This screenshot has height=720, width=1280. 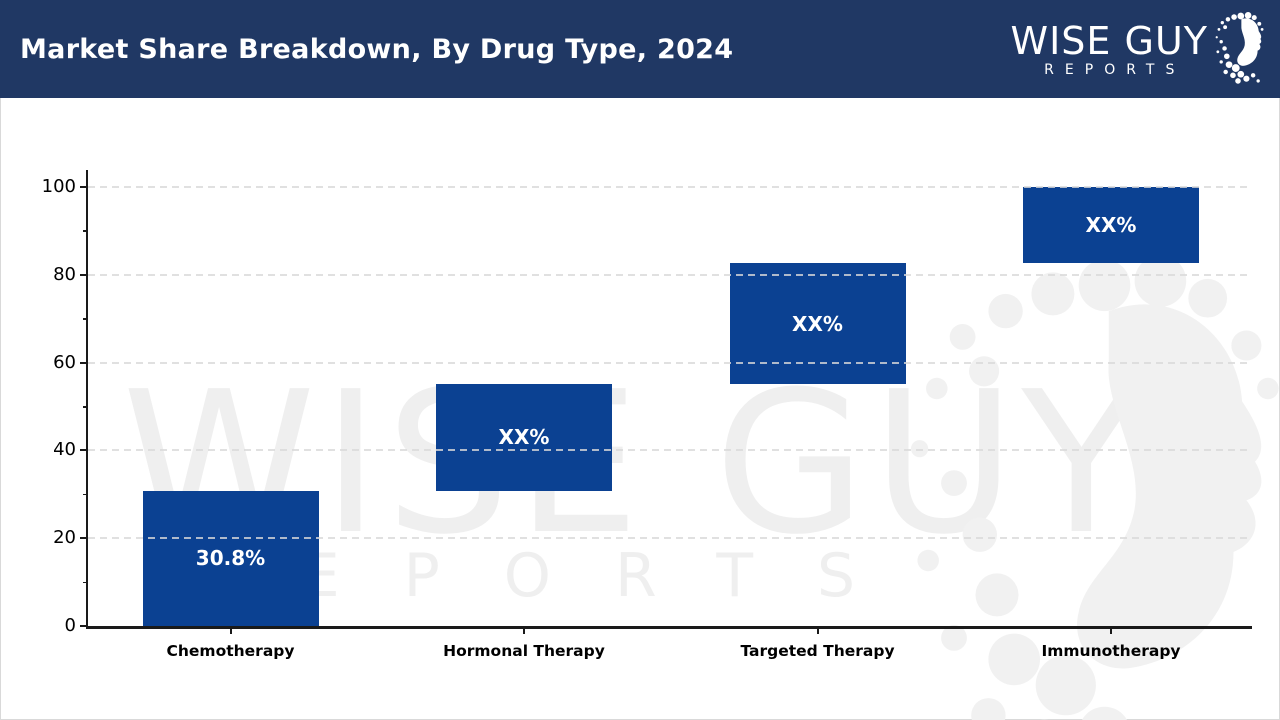 I want to click on logo-wordmark: WISE GUY, so click(x=1109, y=40).